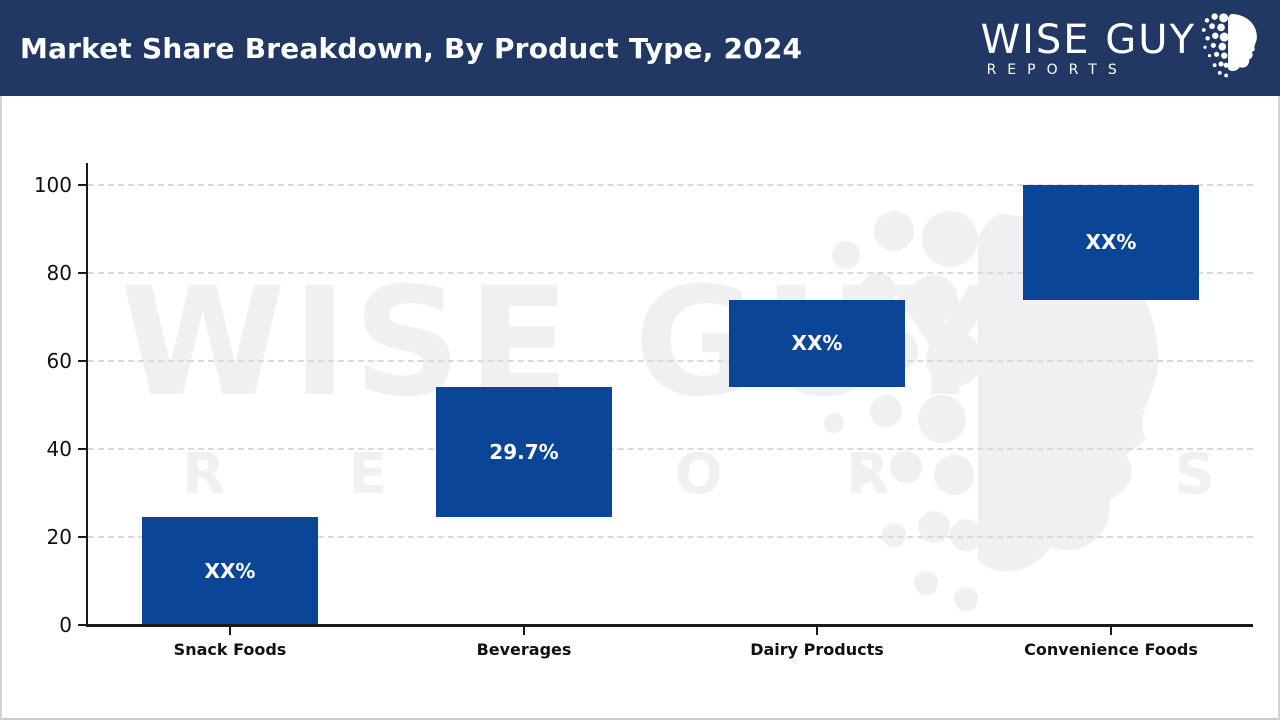  I want to click on x-tick-label: Snack Foods, so click(230, 649).